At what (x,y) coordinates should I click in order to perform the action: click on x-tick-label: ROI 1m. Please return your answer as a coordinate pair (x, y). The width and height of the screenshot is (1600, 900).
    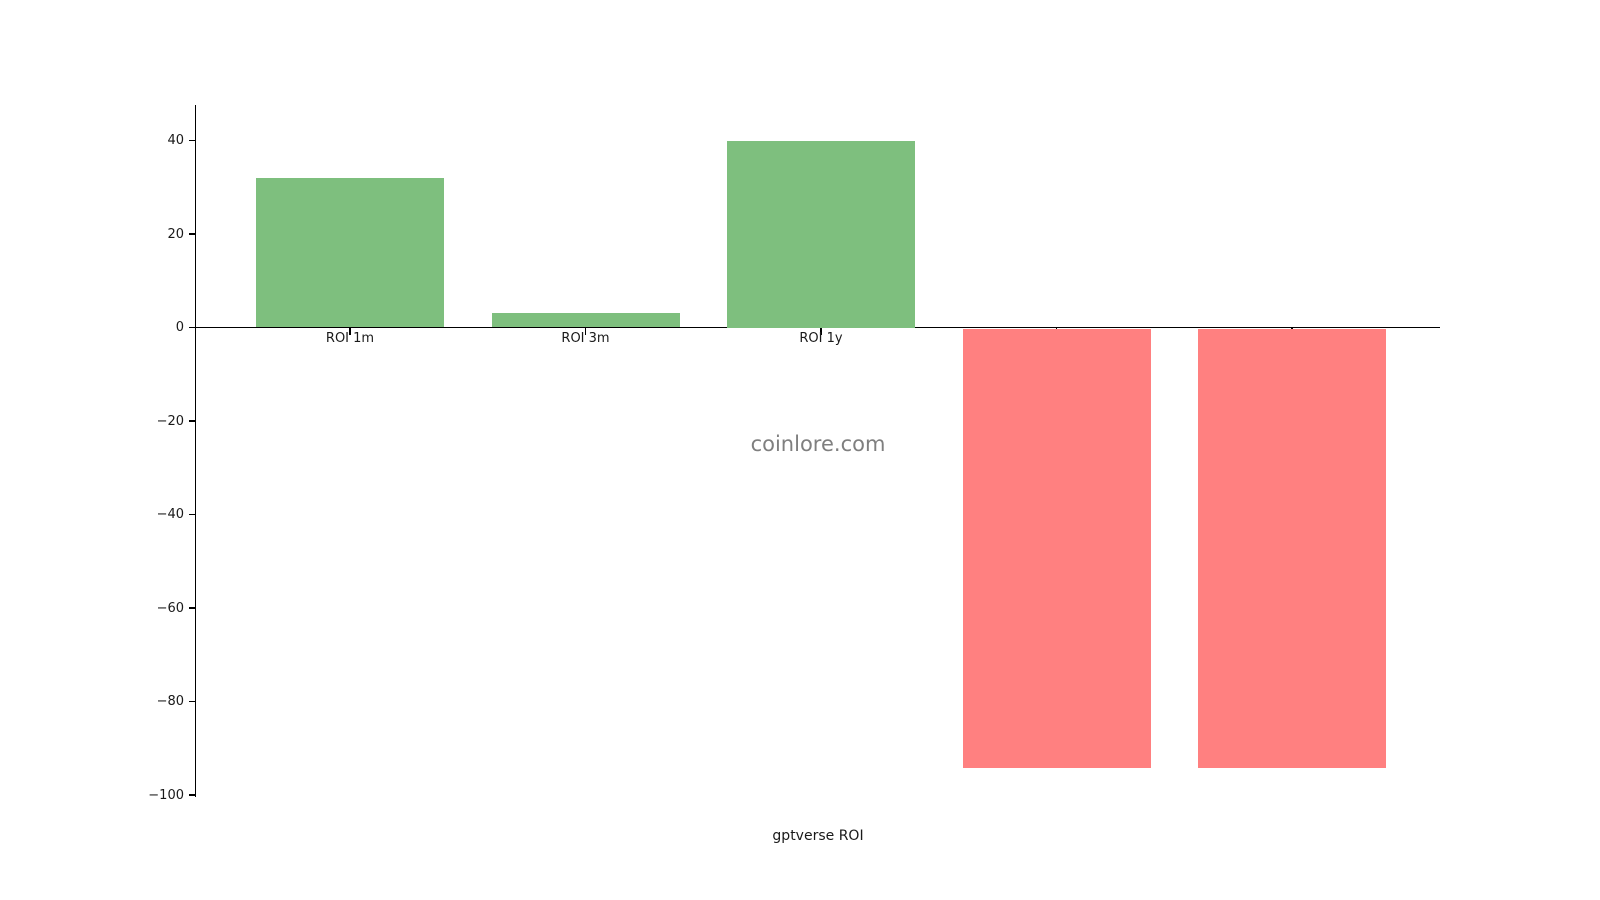
    Looking at the image, I should click on (350, 338).